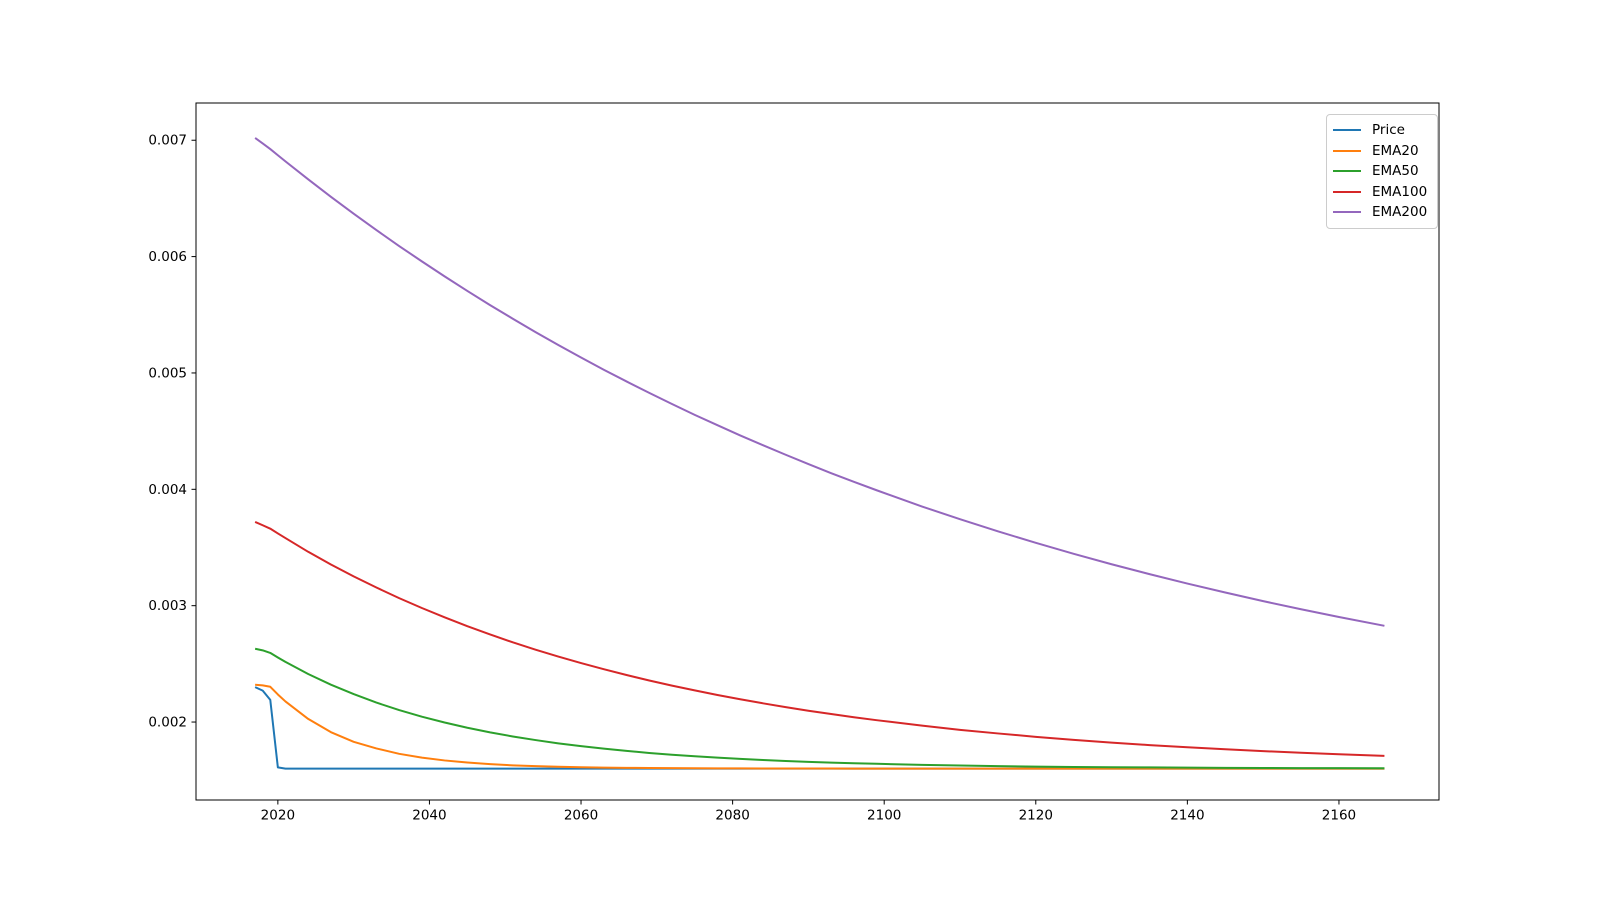 This screenshot has height=900, width=1600. I want to click on legend-label: EMA50, so click(1395, 171).